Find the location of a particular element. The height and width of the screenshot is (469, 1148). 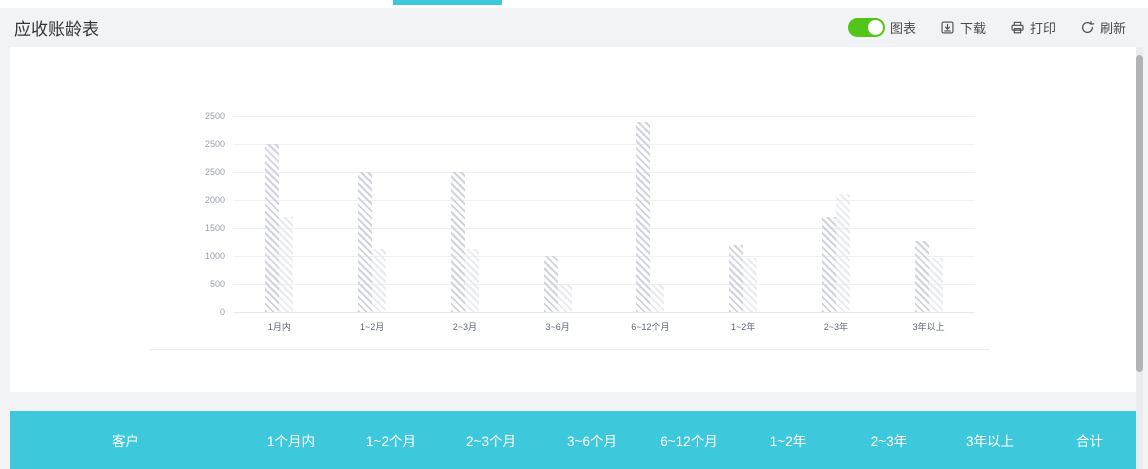

table-header-cell: 3年以上 is located at coordinates (989, 441).